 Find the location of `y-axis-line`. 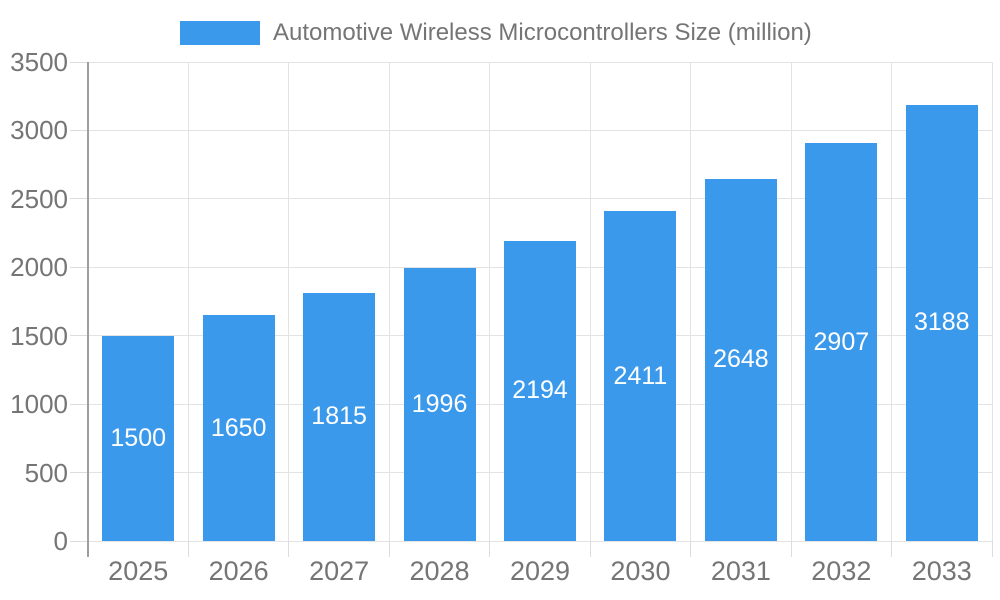

y-axis-line is located at coordinates (88, 309).